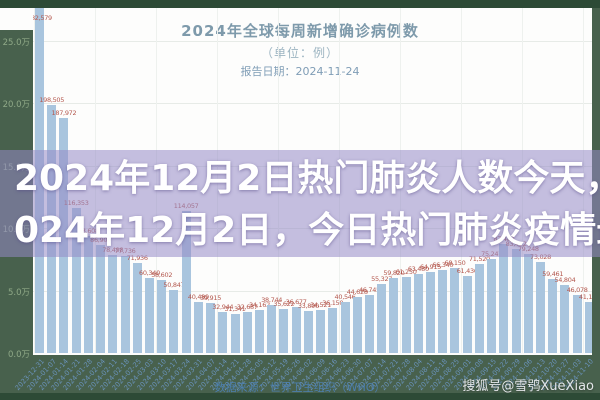  Describe the element at coordinates (308, 305) in the screenshot. I see `bar-value-label: 33,890` at that location.